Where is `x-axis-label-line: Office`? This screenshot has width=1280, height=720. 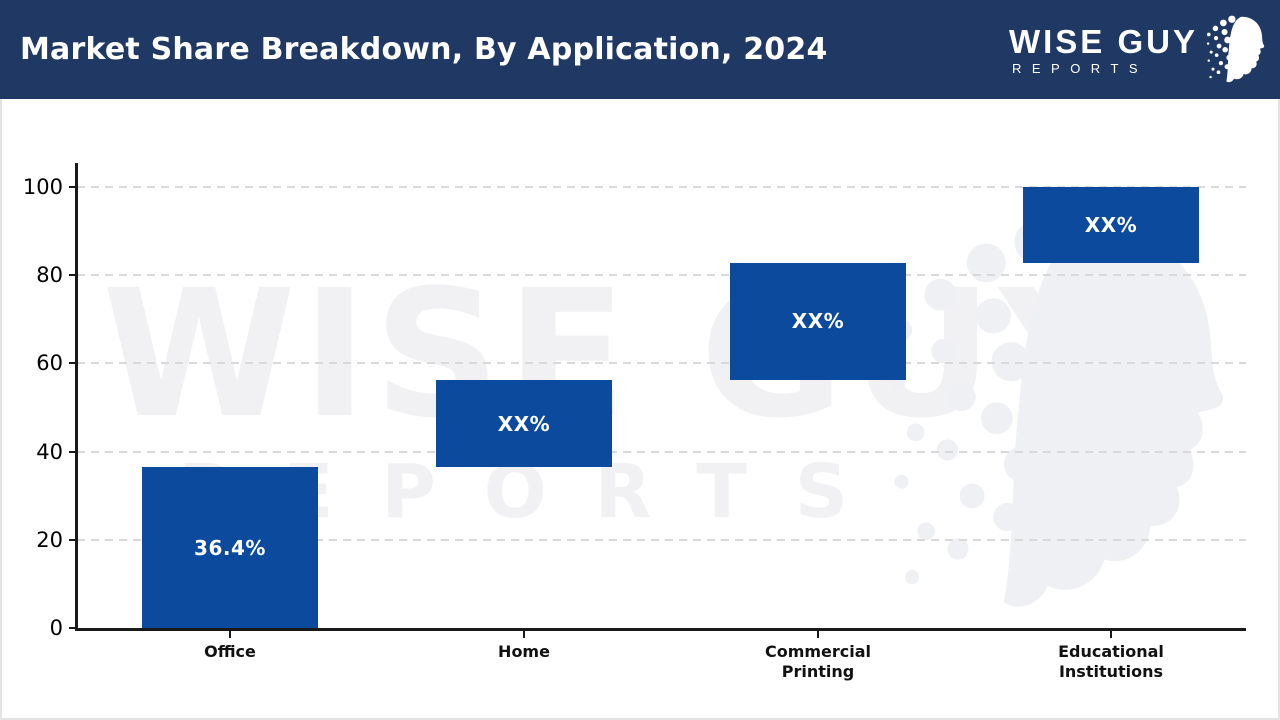
x-axis-label-line: Office is located at coordinates (230, 651).